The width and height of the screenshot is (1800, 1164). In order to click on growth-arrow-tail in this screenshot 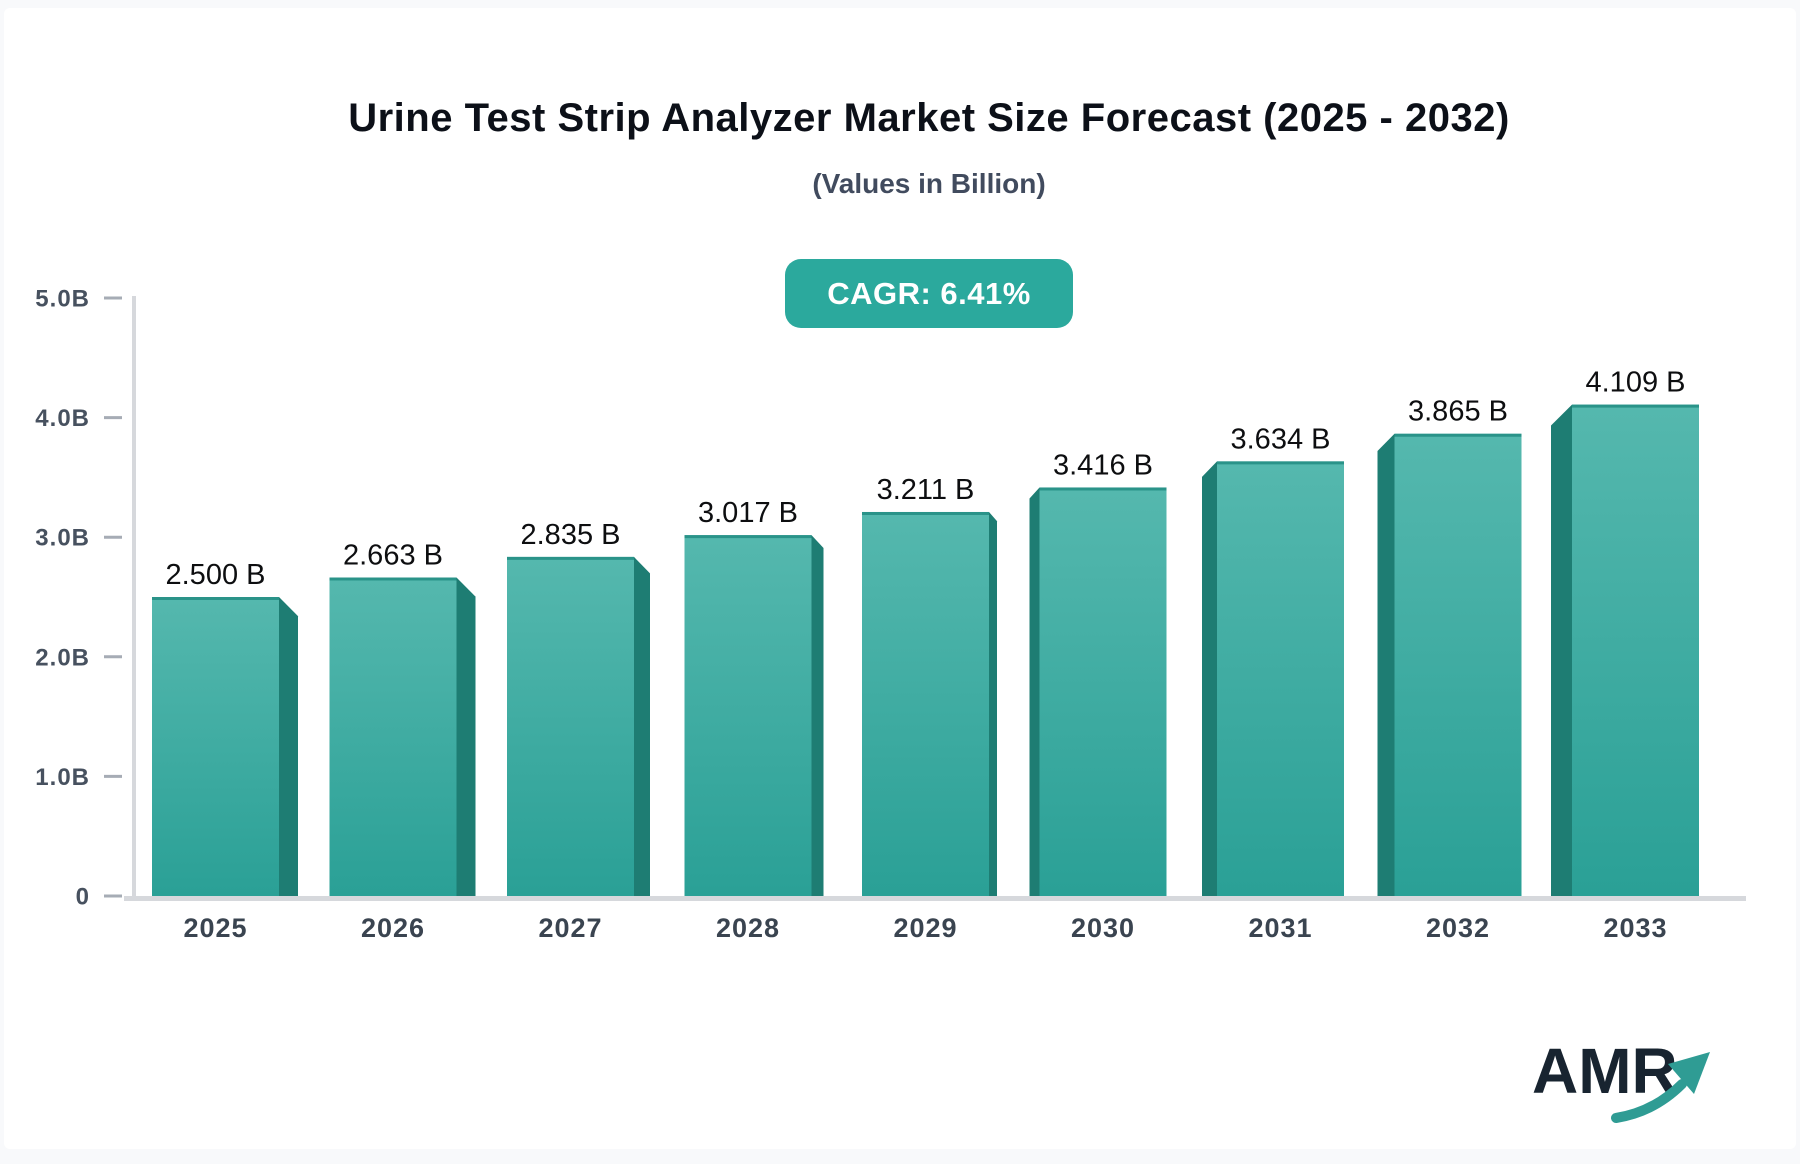, I will do `click(1649, 1101)`.